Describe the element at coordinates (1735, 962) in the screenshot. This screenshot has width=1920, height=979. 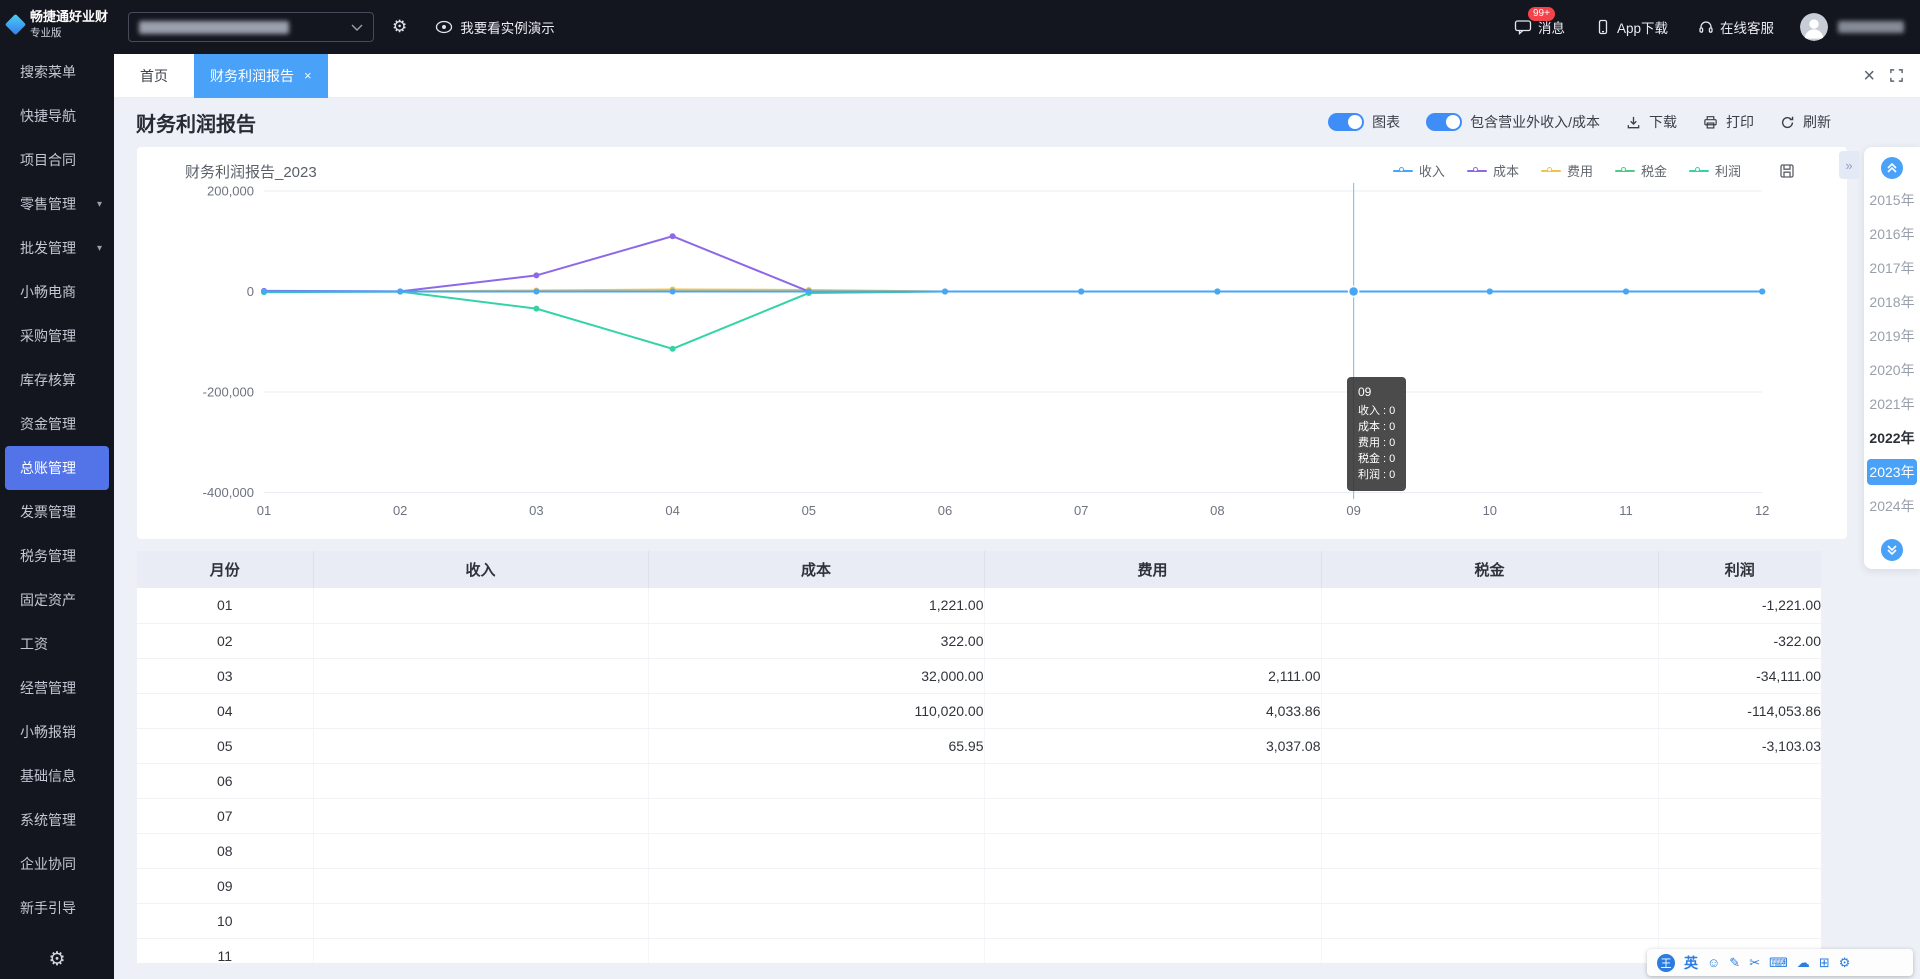
I see `pencil-icon: ✎` at that location.